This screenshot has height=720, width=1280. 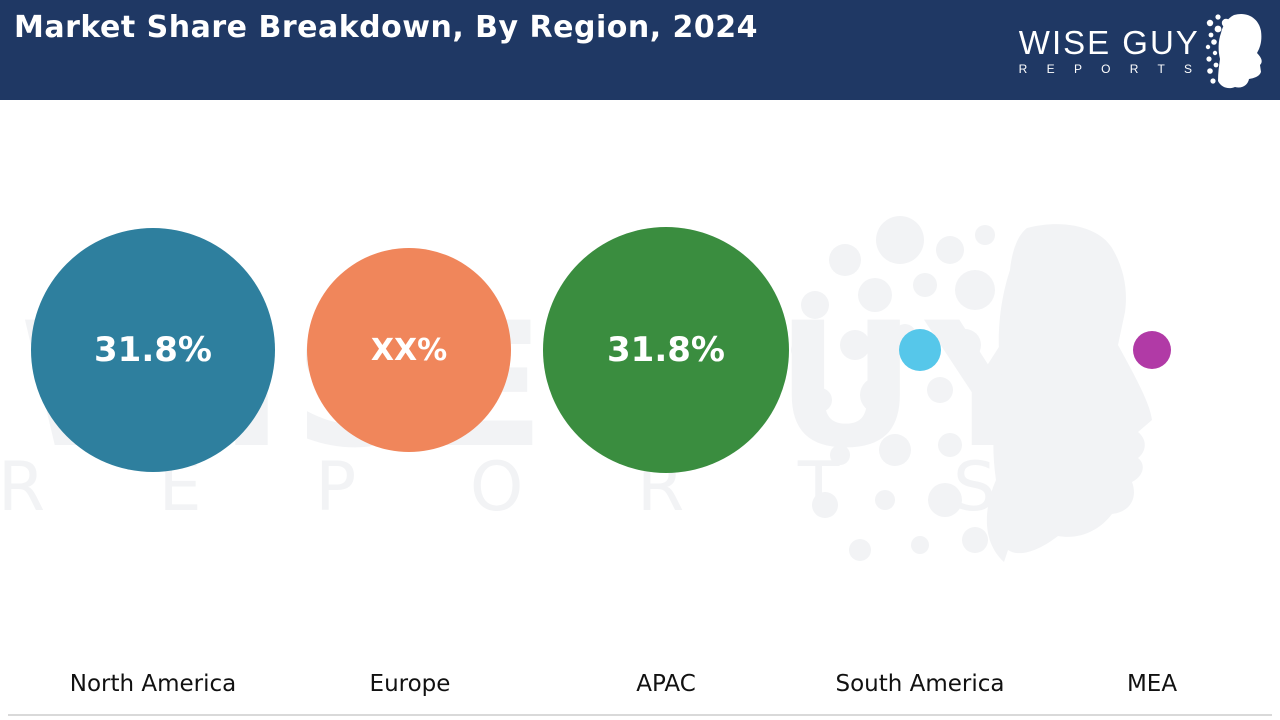 I want to click on bubble-south-america, so click(x=920, y=350).